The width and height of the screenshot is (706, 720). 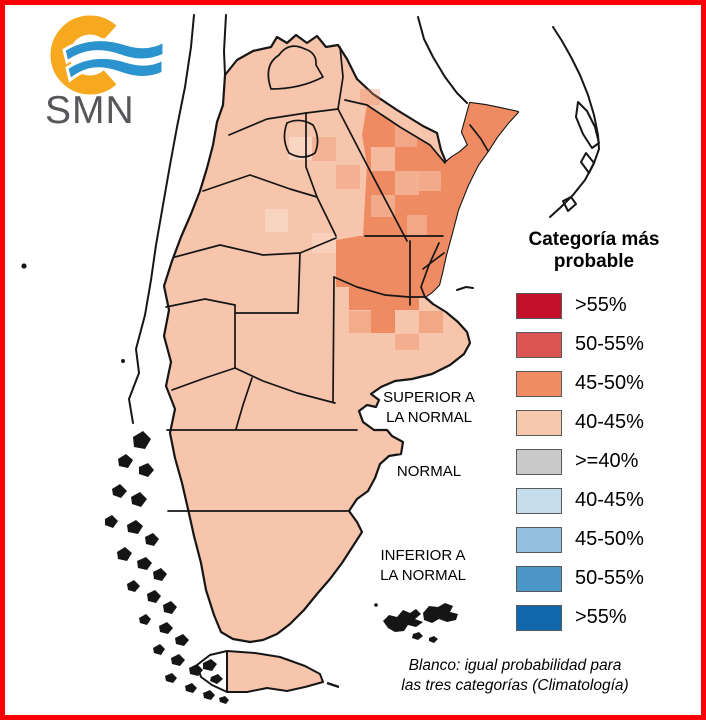 What do you see at coordinates (607, 461) in the screenshot?
I see `legend-label: >=40%` at bounding box center [607, 461].